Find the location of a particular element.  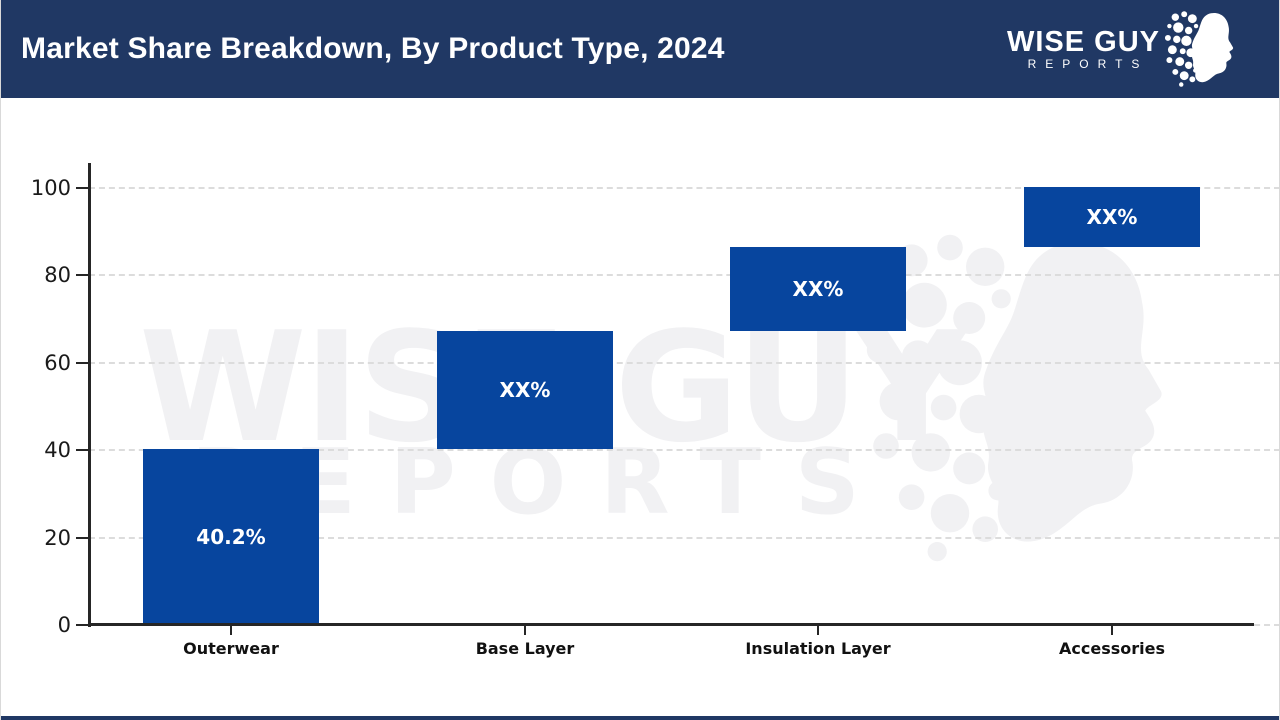

y-tick-label: 40 is located at coordinates (57, 450).